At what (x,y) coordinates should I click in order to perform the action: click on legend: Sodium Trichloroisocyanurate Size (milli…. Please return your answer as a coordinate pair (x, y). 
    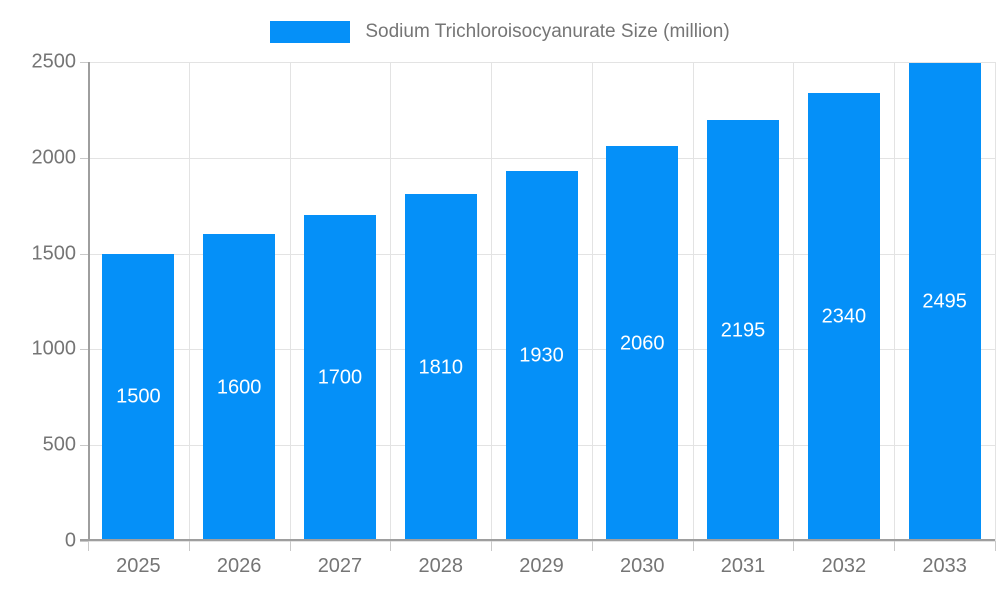
    Looking at the image, I should click on (500, 32).